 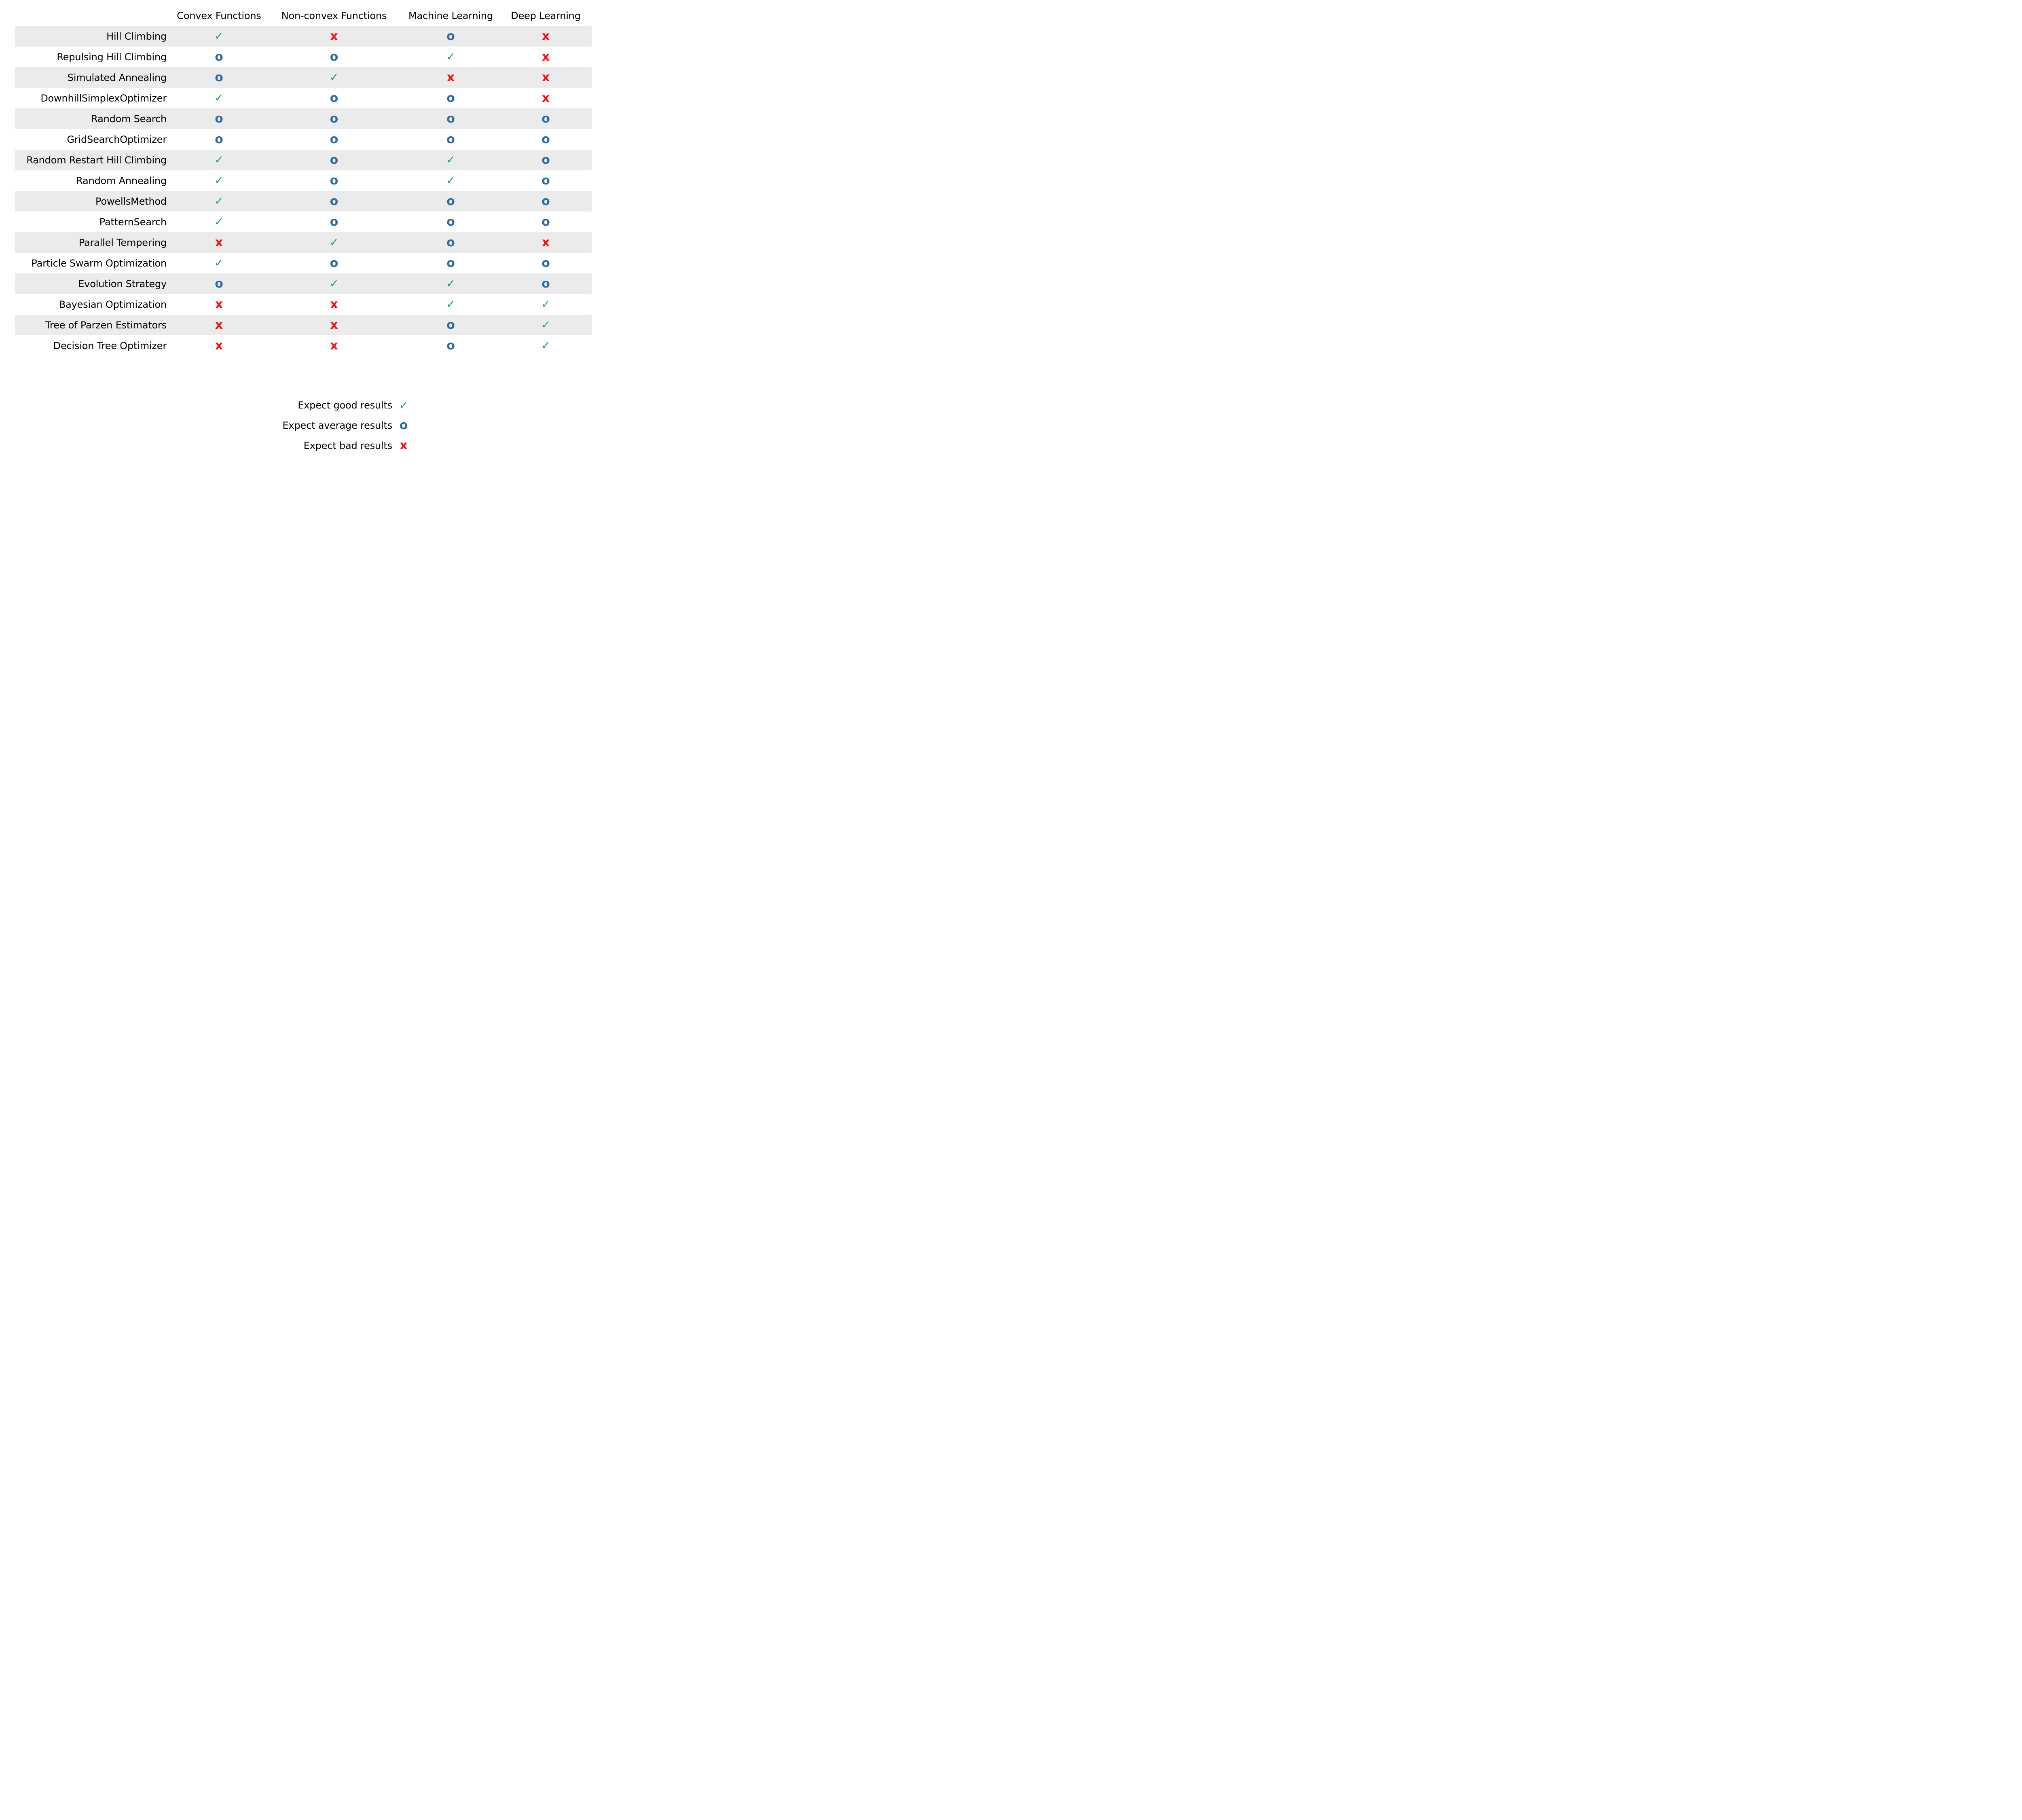 I want to click on legend-label: Expect average results, so click(x=337, y=425).